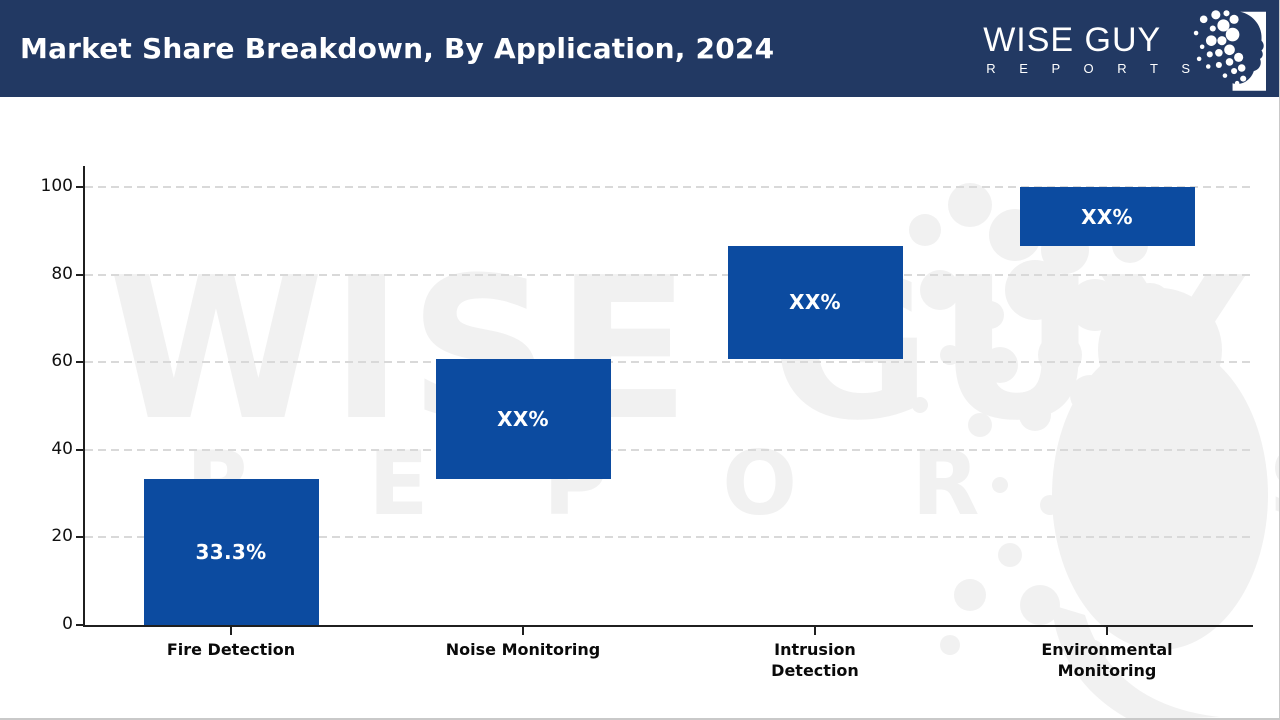 The height and width of the screenshot is (720, 1280). Describe the element at coordinates (62, 536) in the screenshot. I see `y-tick-label: 20` at that location.